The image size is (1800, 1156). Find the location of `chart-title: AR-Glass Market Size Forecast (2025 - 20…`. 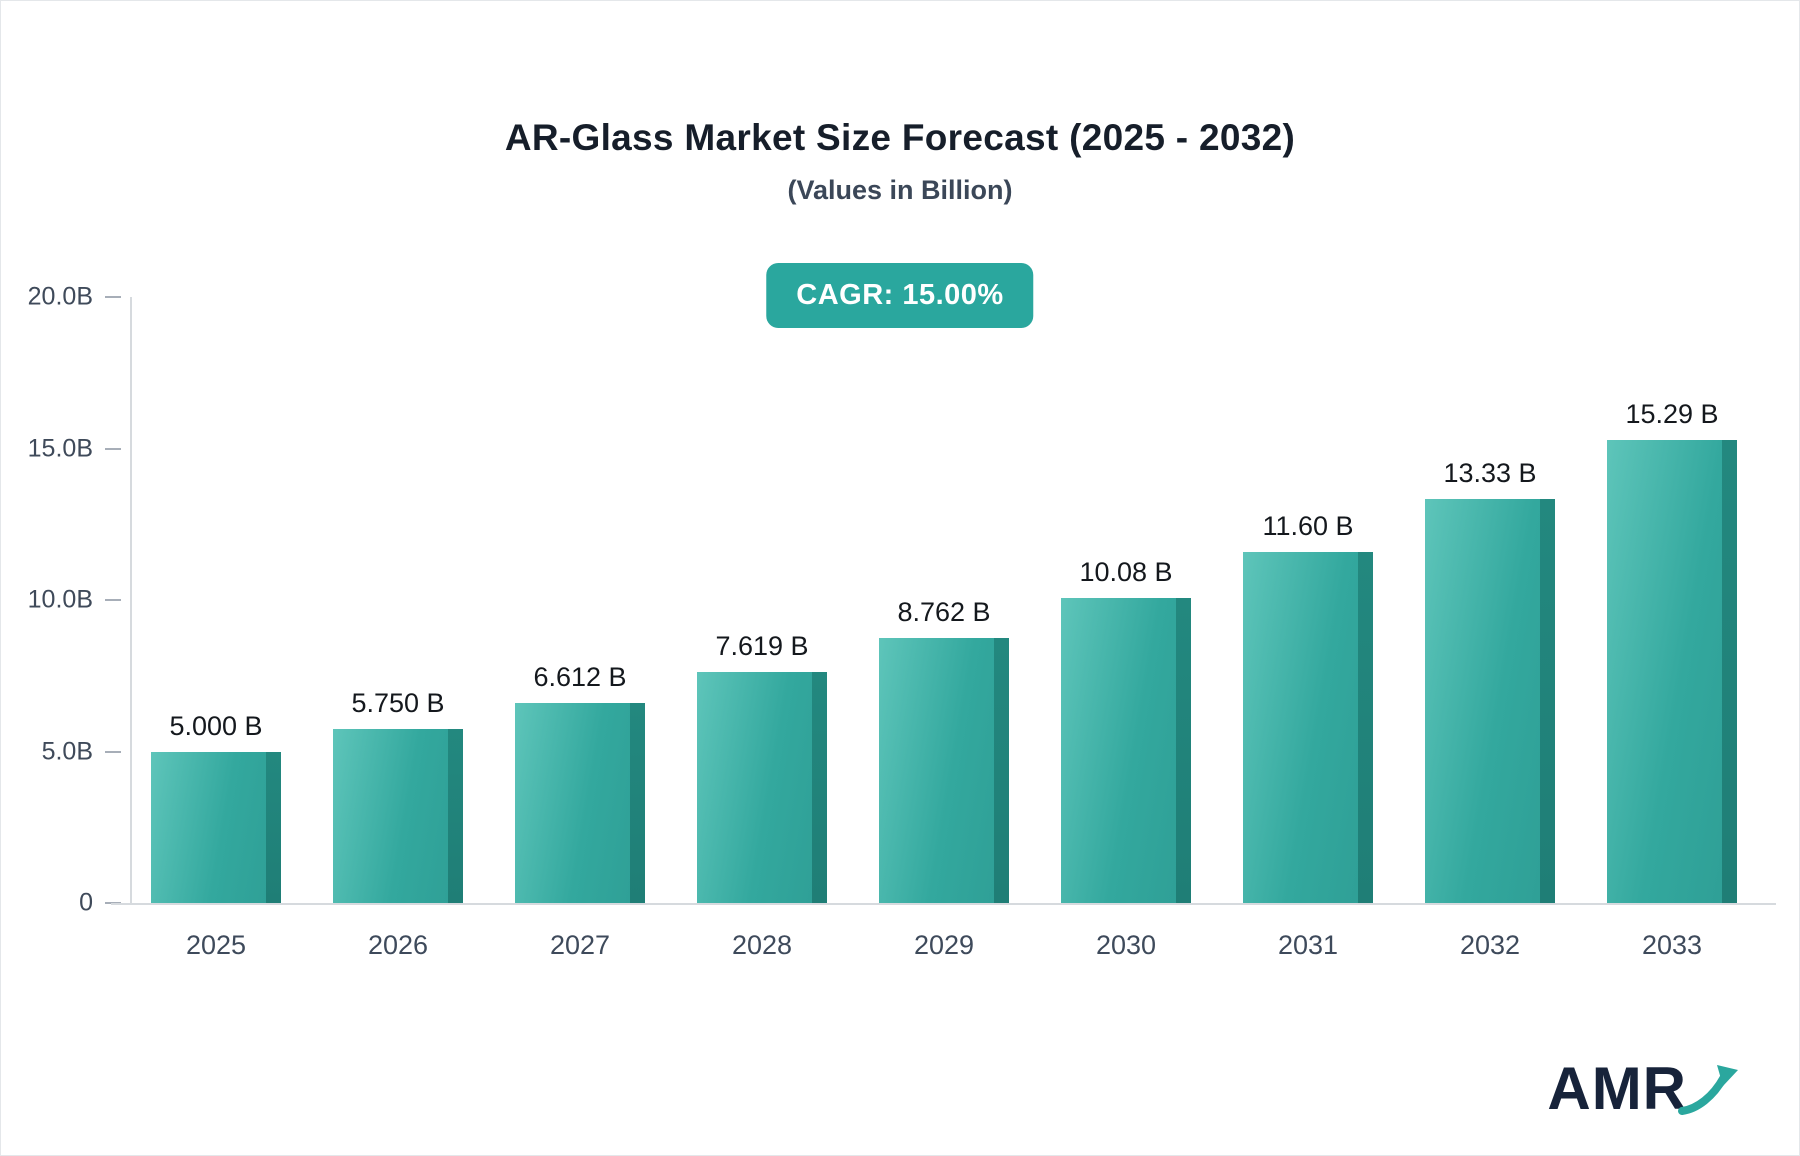

chart-title: AR-Glass Market Size Forecast (2025 - 20… is located at coordinates (900, 137).